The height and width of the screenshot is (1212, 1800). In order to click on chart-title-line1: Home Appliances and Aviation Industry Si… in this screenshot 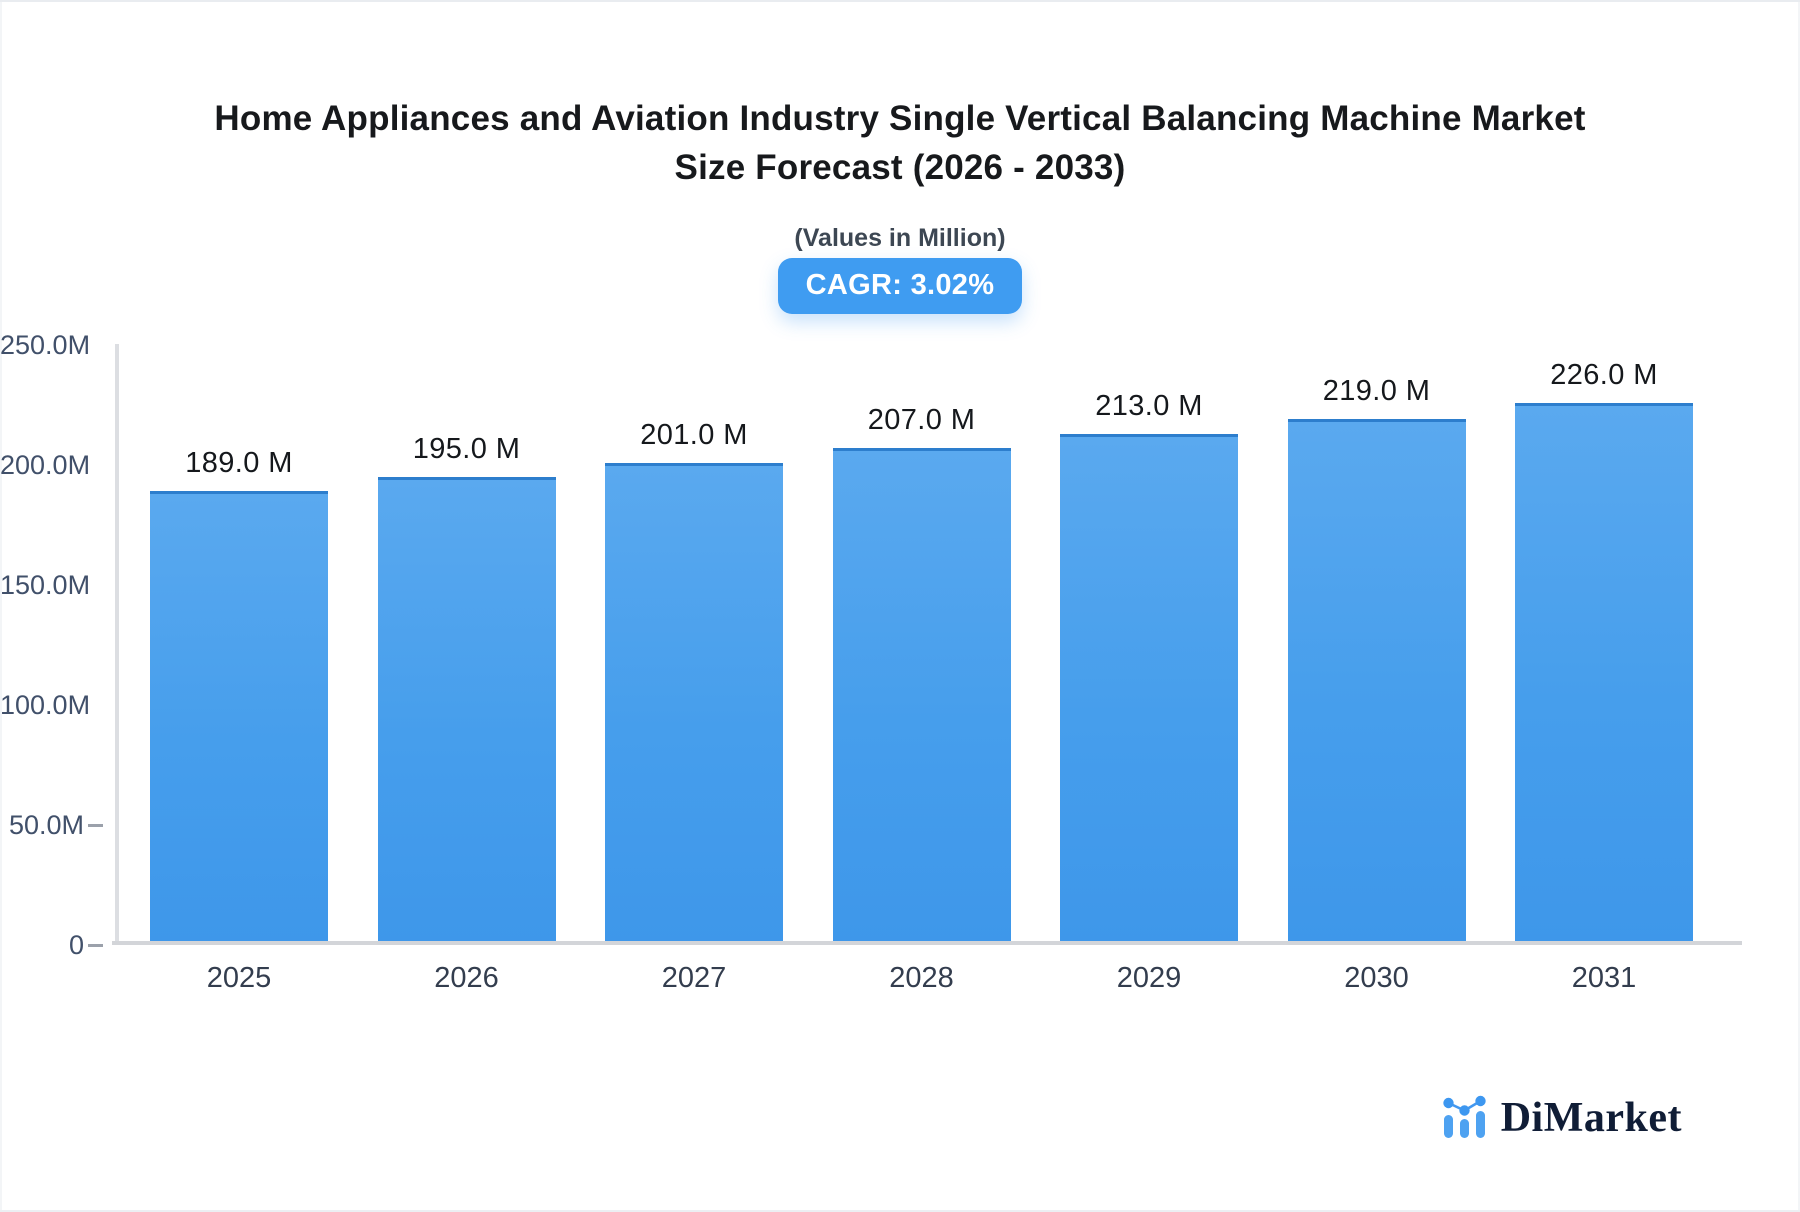, I will do `click(900, 118)`.